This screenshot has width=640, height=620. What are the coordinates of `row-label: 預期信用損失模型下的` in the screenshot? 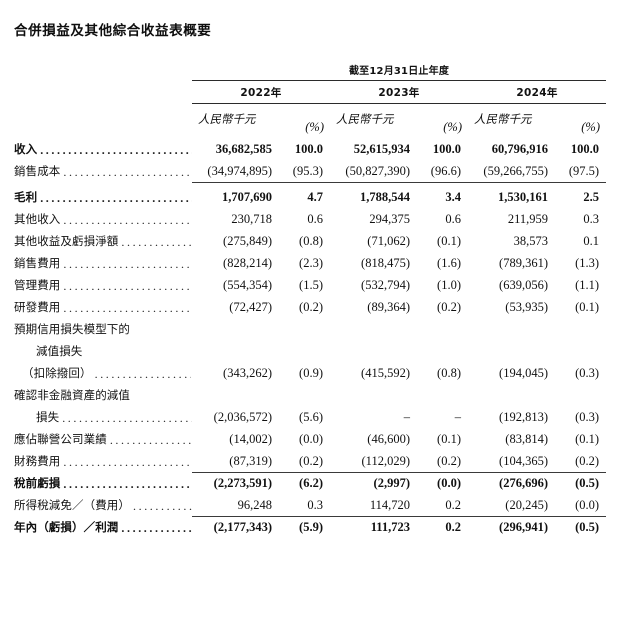 It's located at (103, 329).